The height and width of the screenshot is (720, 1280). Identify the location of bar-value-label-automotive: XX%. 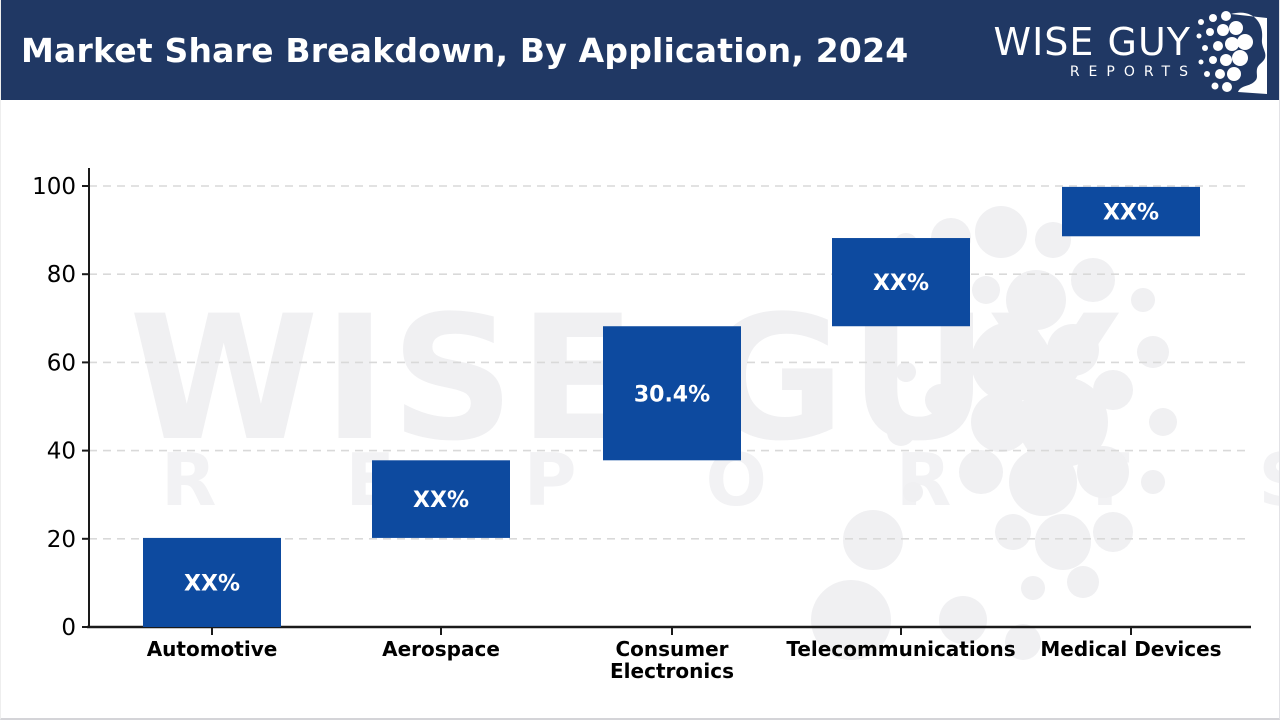
(212, 583).